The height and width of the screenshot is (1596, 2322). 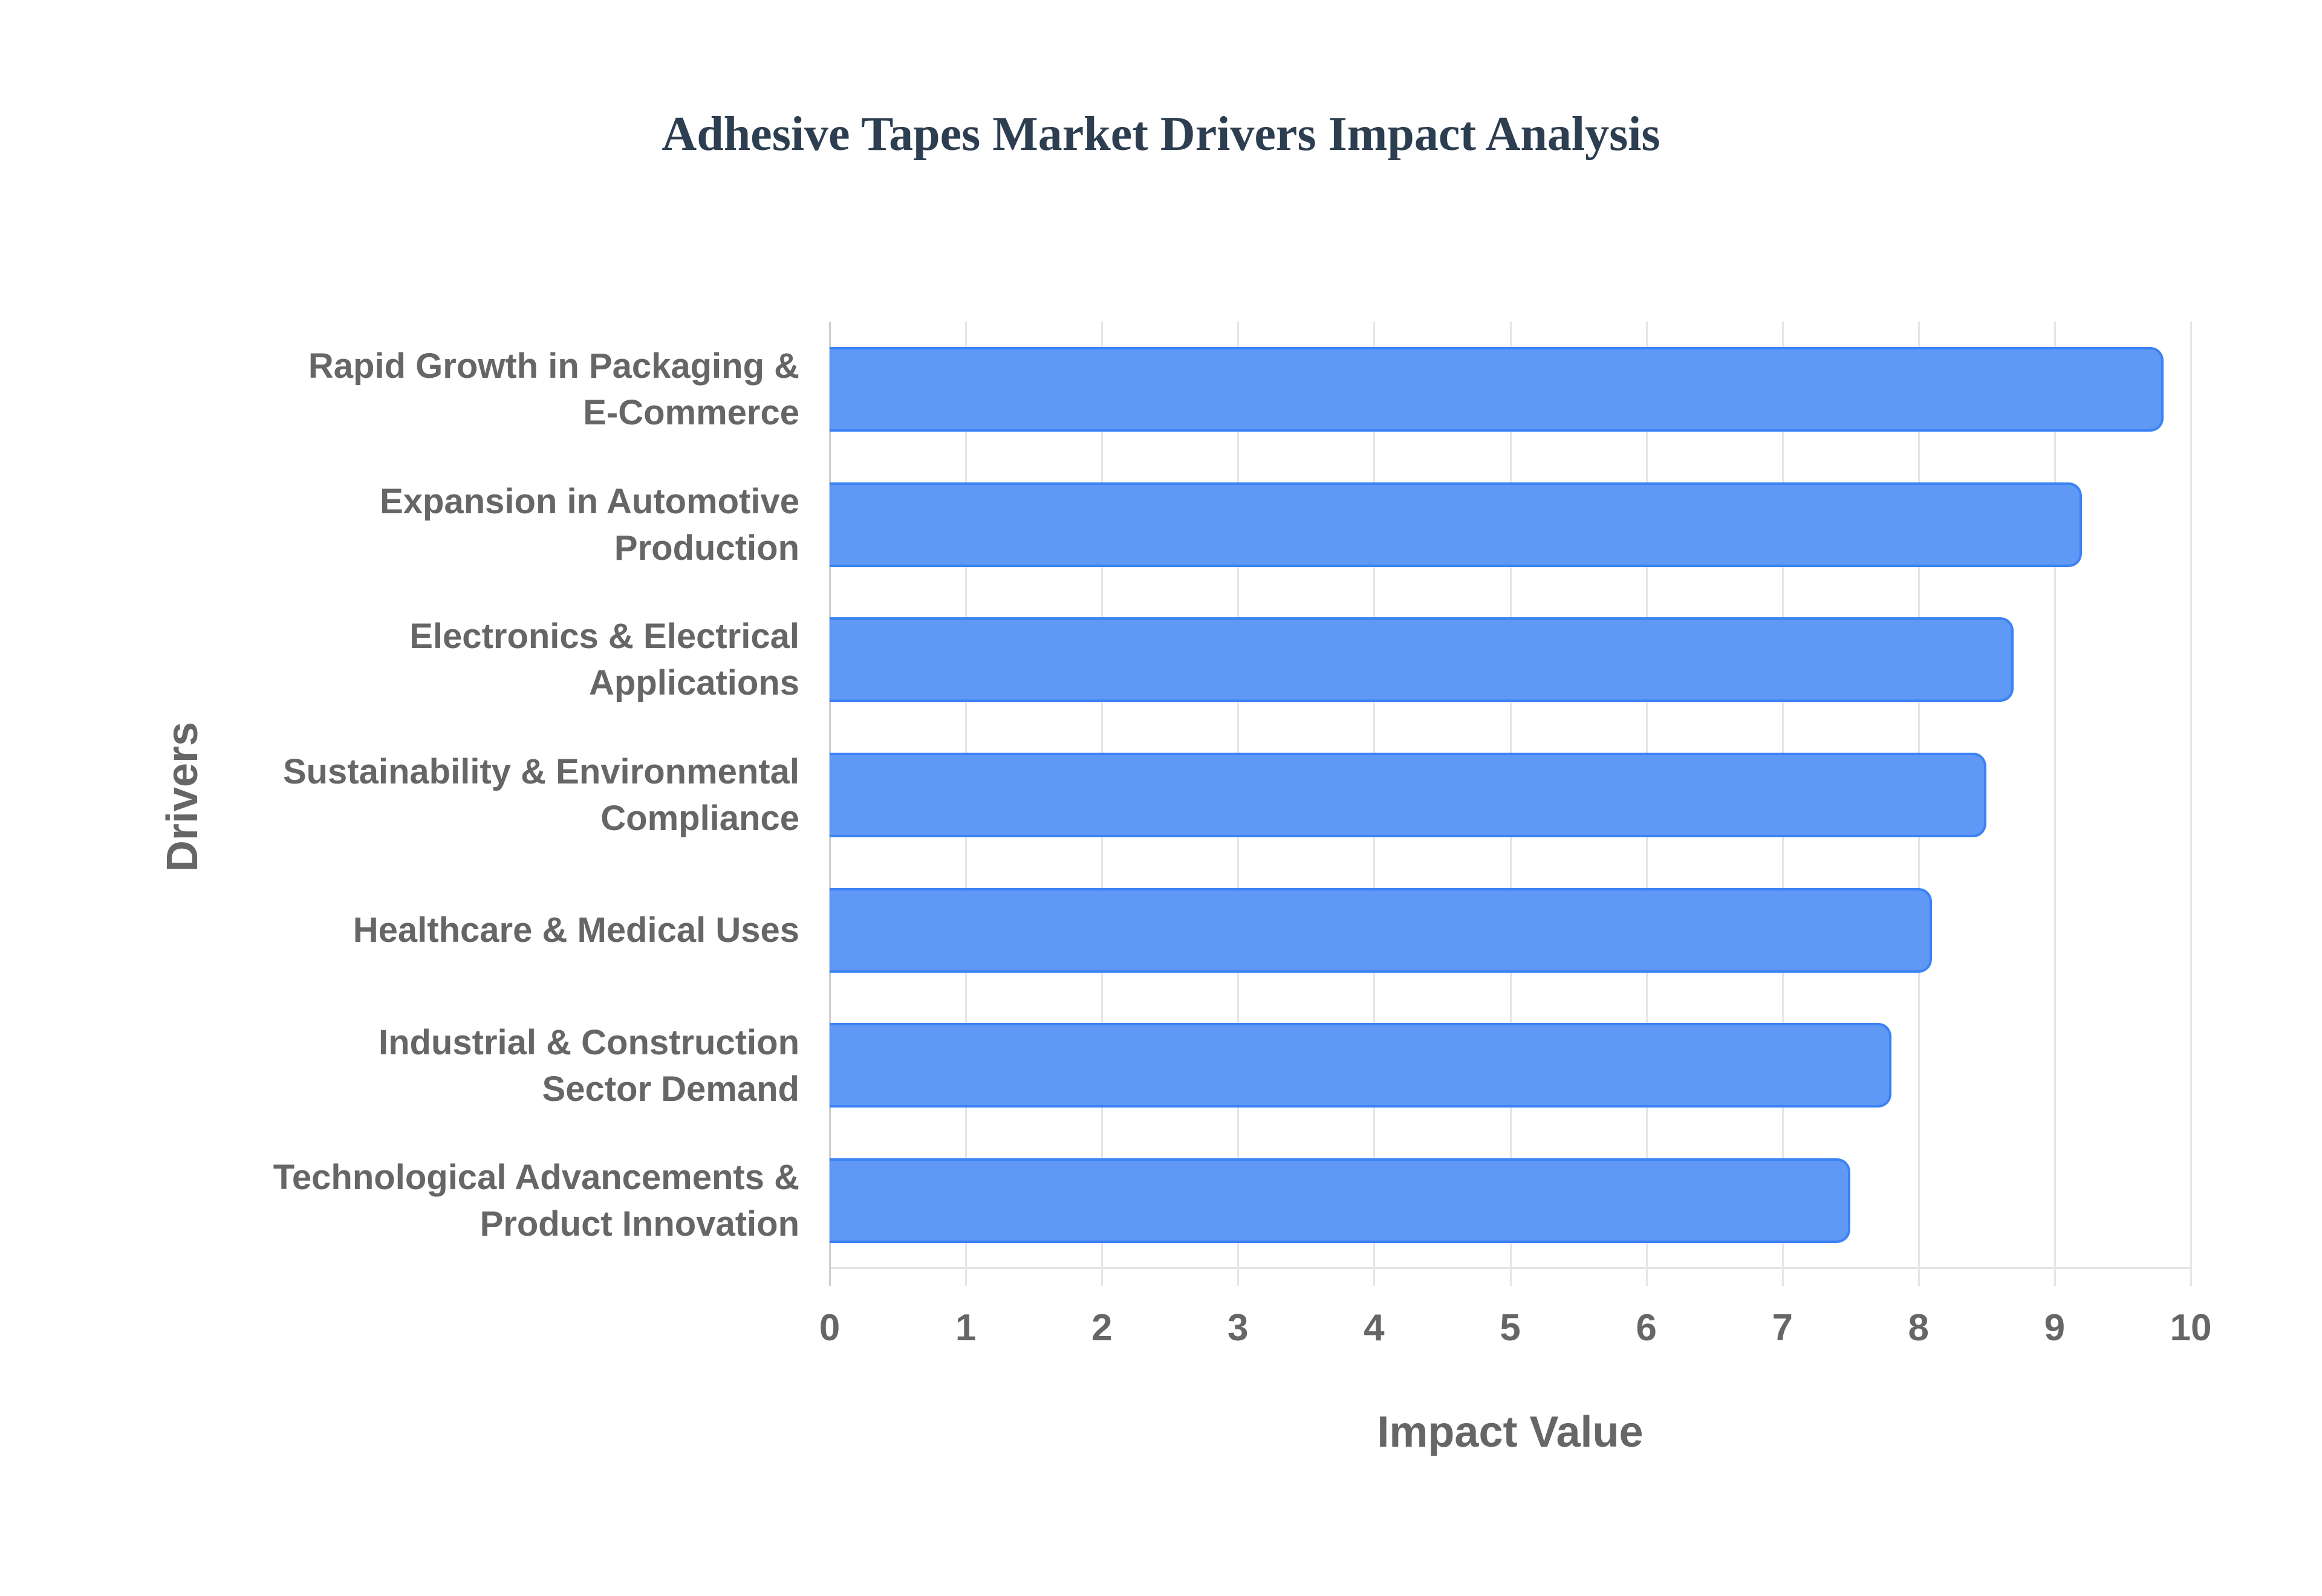 What do you see at coordinates (2191, 1328) in the screenshot?
I see `x-tick-label: 10` at bounding box center [2191, 1328].